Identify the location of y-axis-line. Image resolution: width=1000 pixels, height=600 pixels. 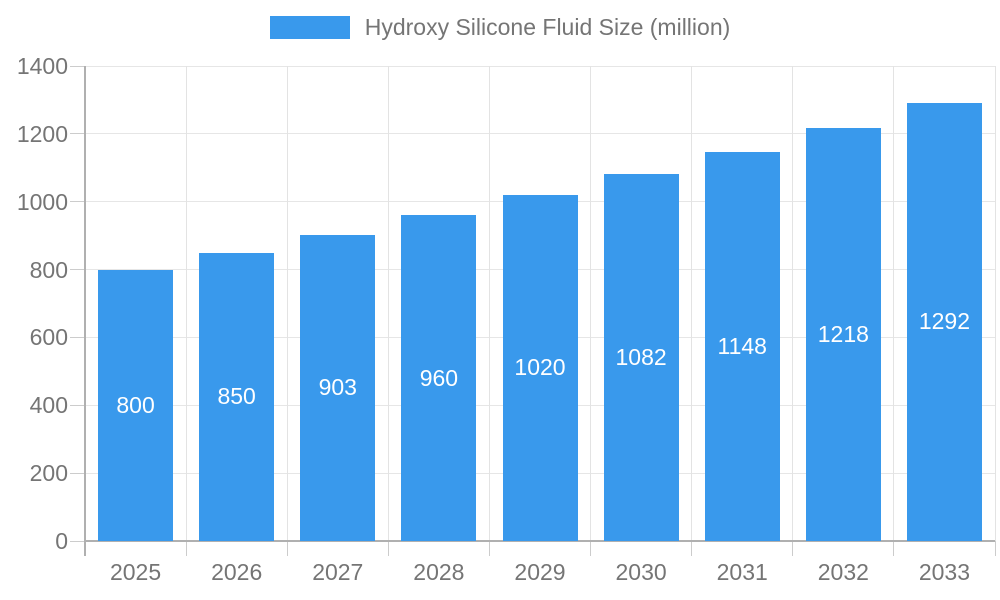
(85, 311).